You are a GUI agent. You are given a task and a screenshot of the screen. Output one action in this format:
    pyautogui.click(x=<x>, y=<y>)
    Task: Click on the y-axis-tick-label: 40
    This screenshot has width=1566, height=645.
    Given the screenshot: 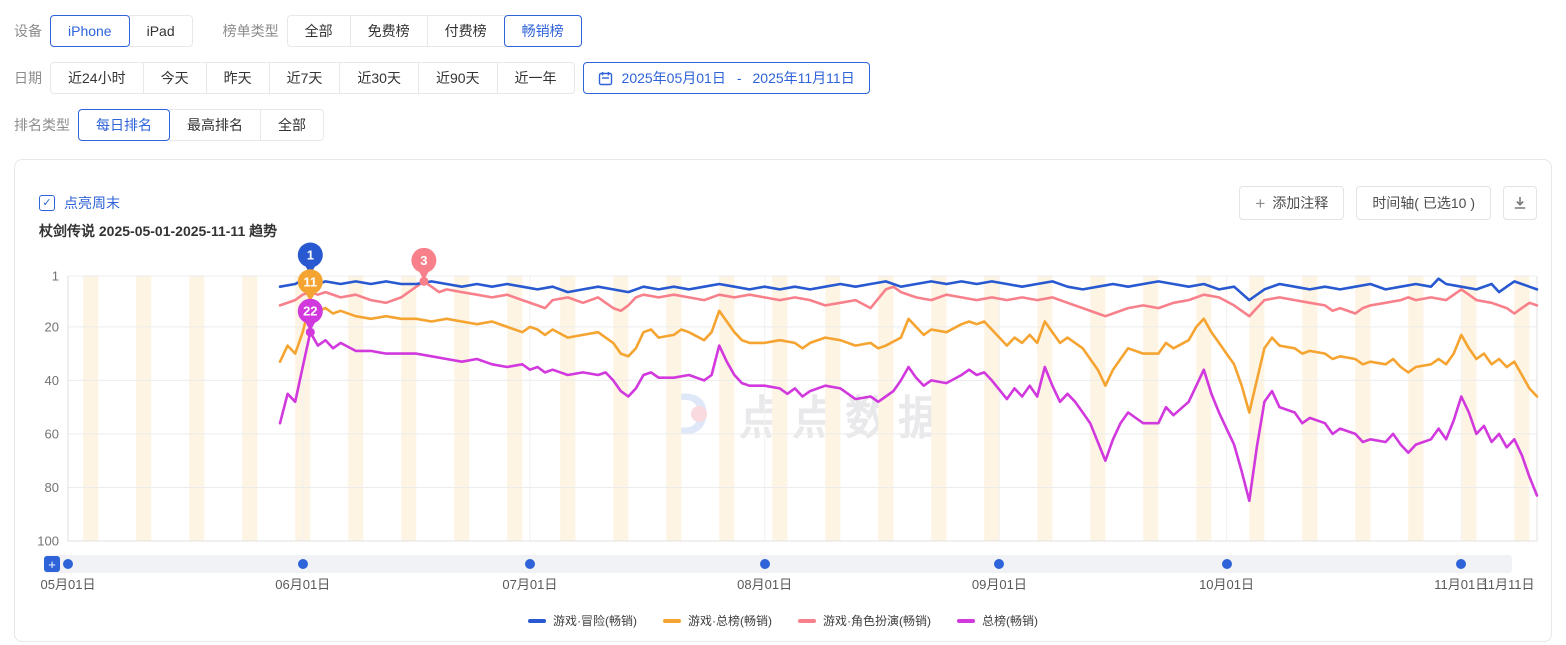 What is the action you would take?
    pyautogui.click(x=52, y=380)
    